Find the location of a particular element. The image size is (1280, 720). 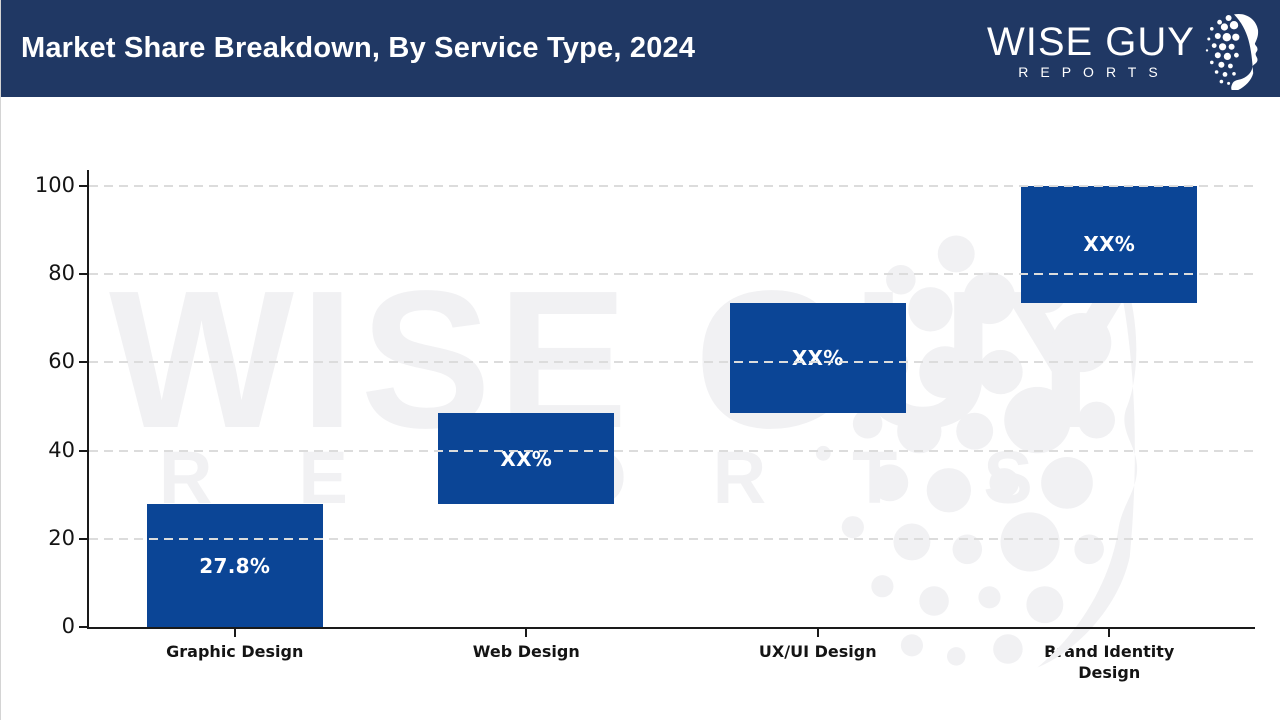

x-axis-line is located at coordinates (671, 628).